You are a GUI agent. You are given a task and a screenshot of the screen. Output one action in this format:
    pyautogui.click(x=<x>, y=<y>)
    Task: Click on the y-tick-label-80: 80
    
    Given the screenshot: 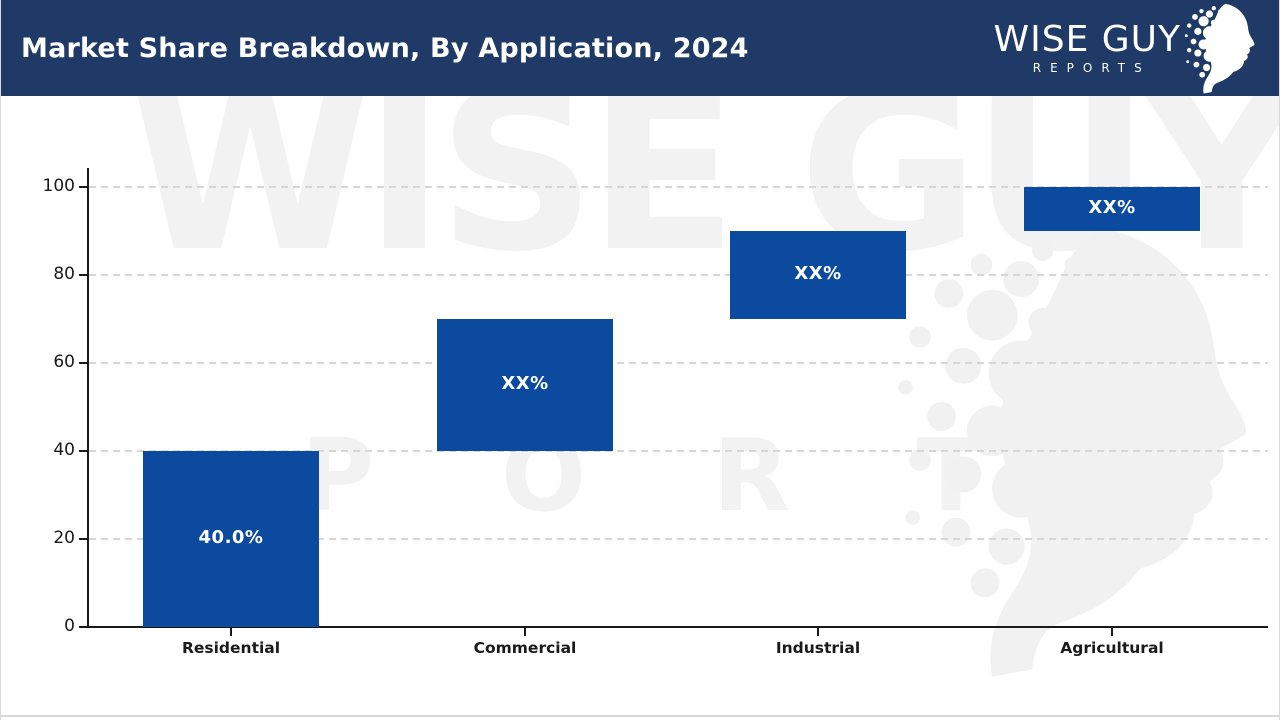 What is the action you would take?
    pyautogui.click(x=64, y=274)
    